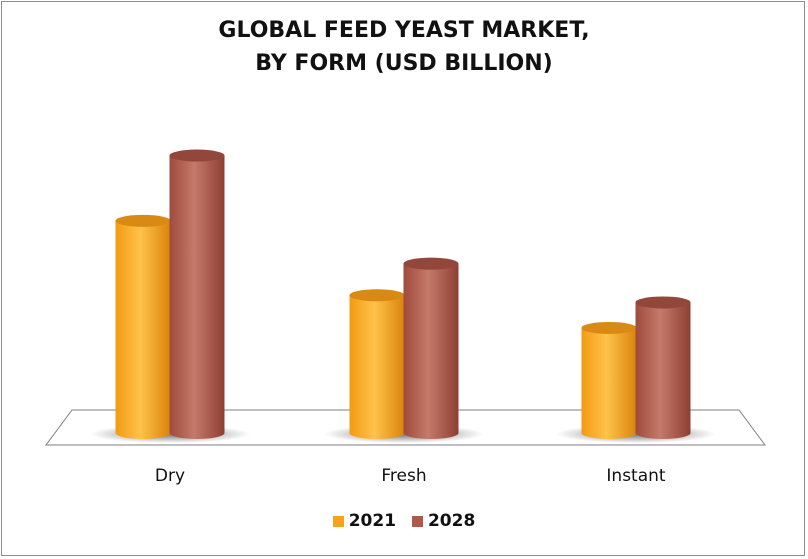 The height and width of the screenshot is (559, 808). I want to click on chart-title-line-1: GLOBAL FEED YEAST MARKET,, so click(404, 30).